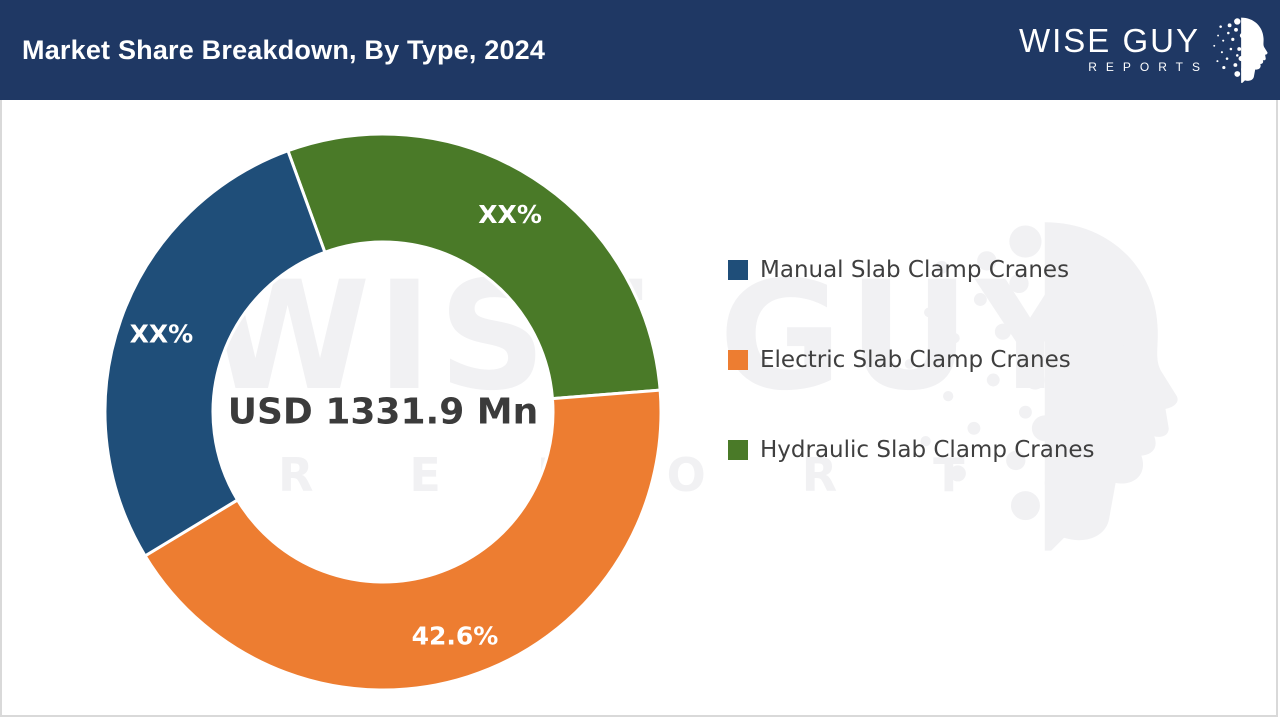 This screenshot has height=720, width=1280. What do you see at coordinates (911, 450) in the screenshot?
I see `legend-item-hydraulic: Hydraulic Slab Clamp Cranes` at bounding box center [911, 450].